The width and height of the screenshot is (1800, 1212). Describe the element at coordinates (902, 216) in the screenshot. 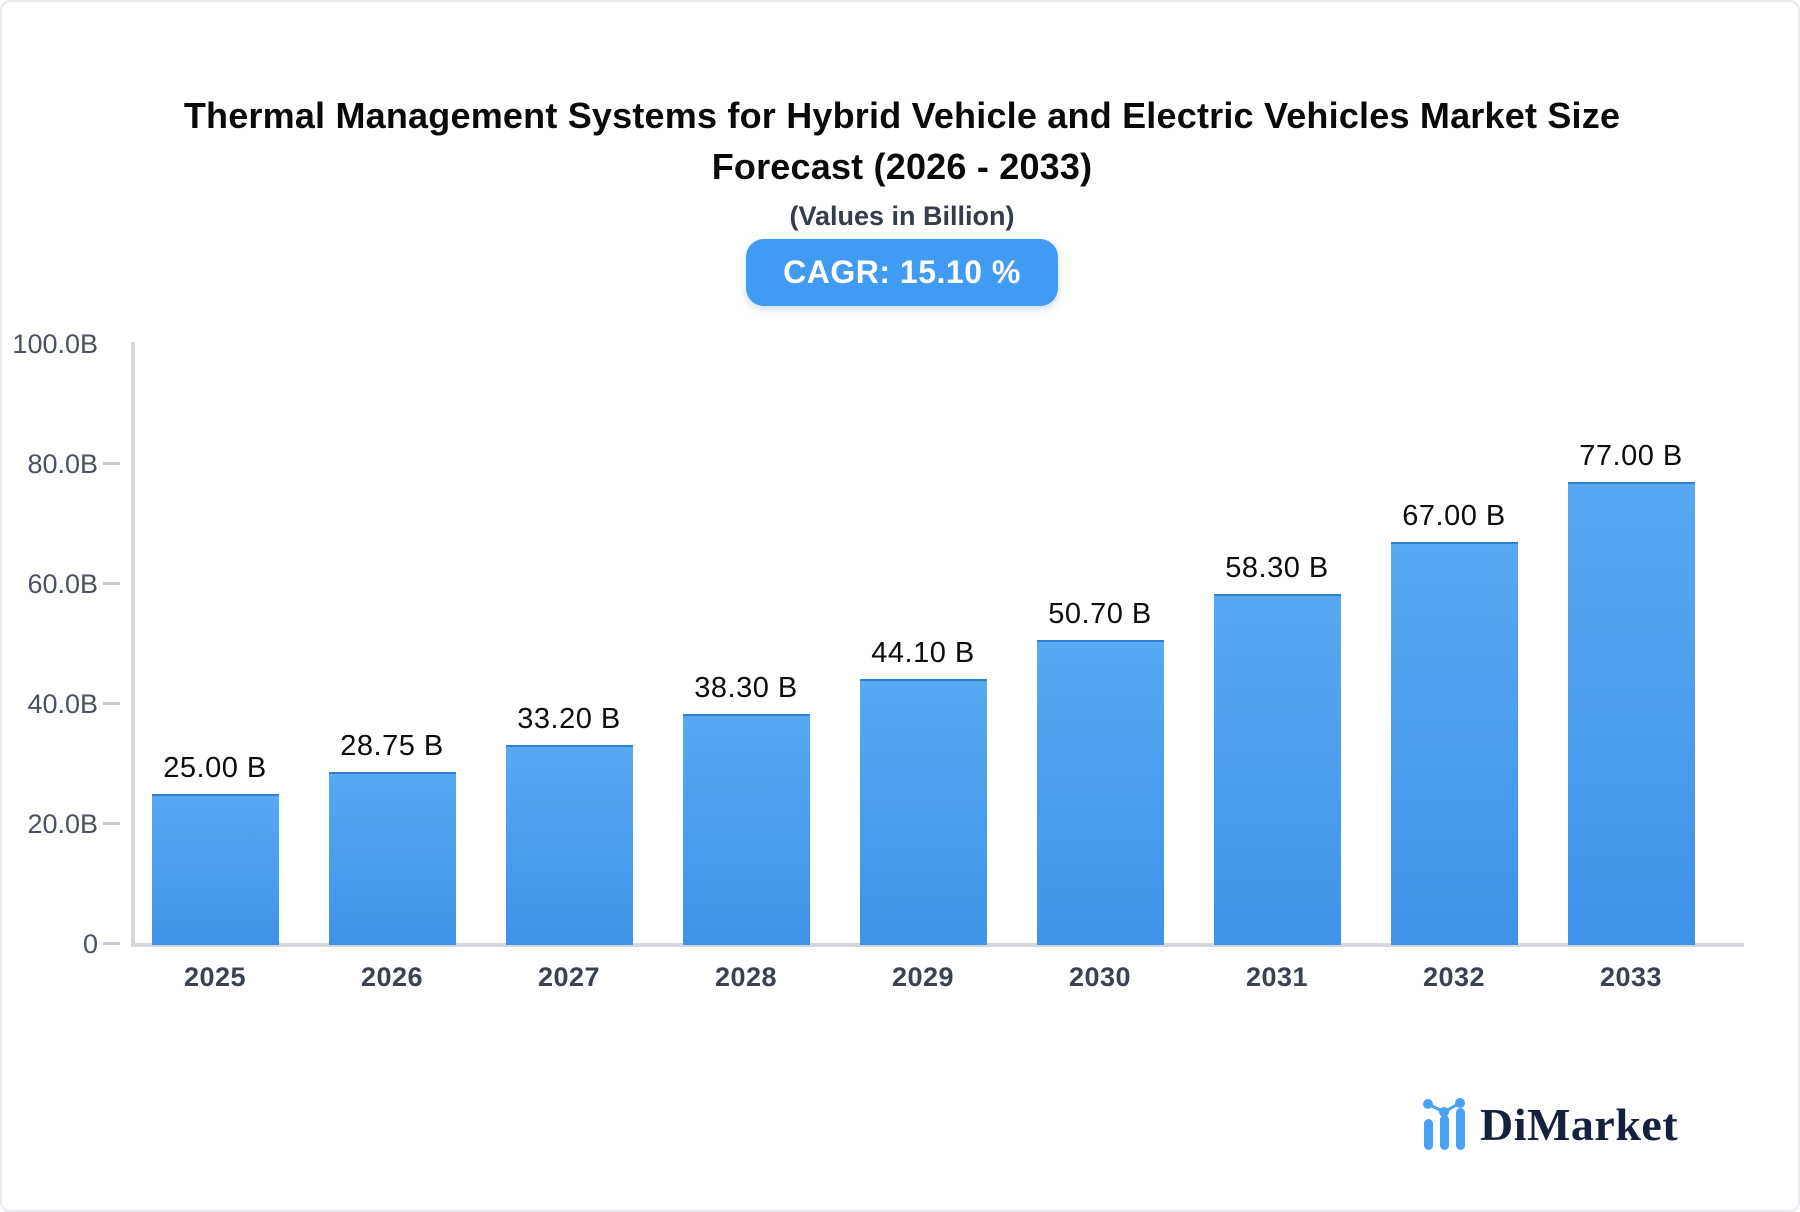

I see `chart-subtitle: (Values in Billion)` at that location.